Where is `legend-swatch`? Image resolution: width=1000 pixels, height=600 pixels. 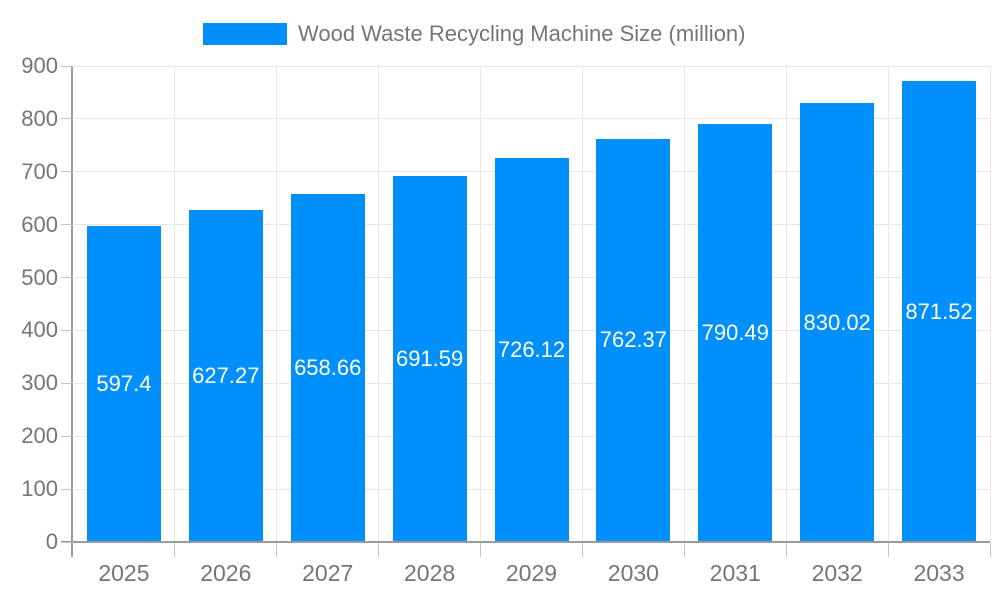 legend-swatch is located at coordinates (245, 34).